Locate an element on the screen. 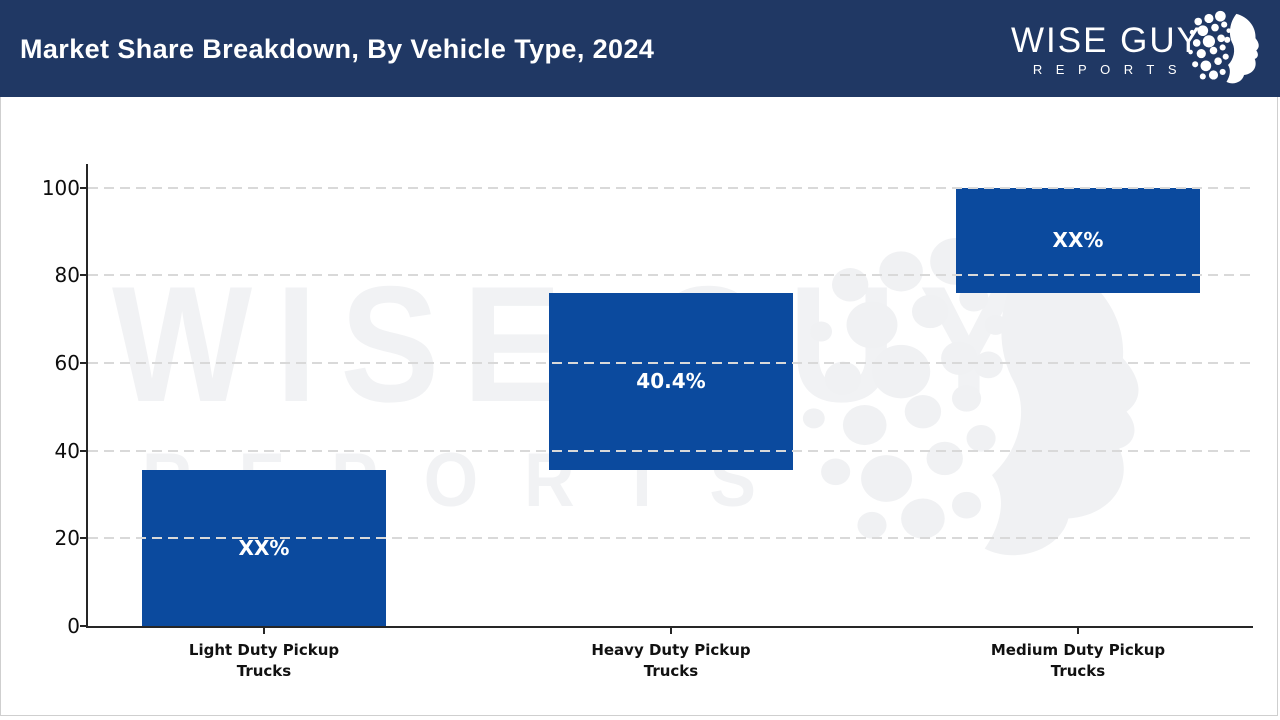 The width and height of the screenshot is (1280, 720). x-axis-category-label: Heavy Duty Pickup Trucks is located at coordinates (671, 660).